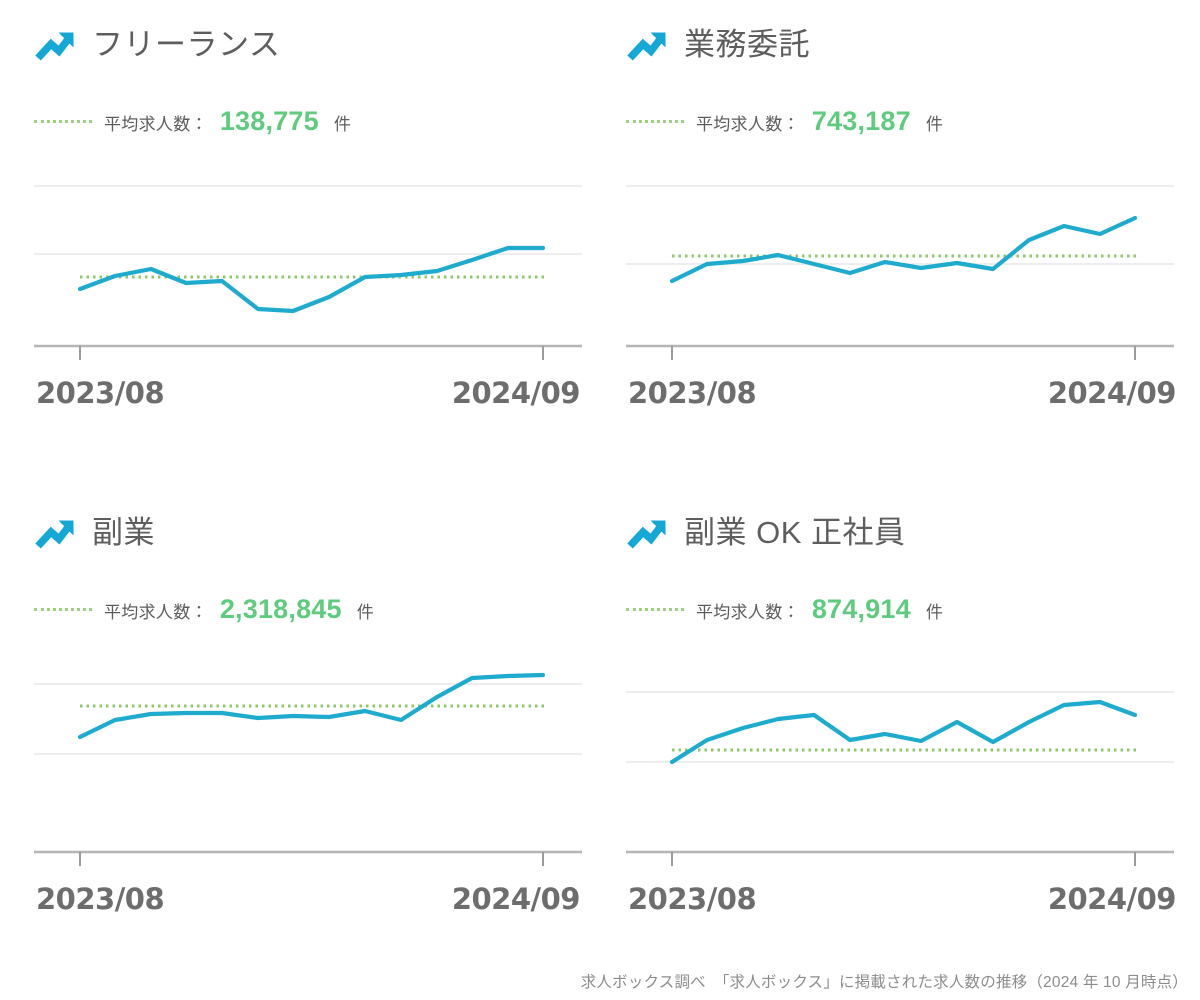 This screenshot has height=1000, width=1200. Describe the element at coordinates (308, 45) in the screenshot. I see `panel-header: フリーランス` at that location.